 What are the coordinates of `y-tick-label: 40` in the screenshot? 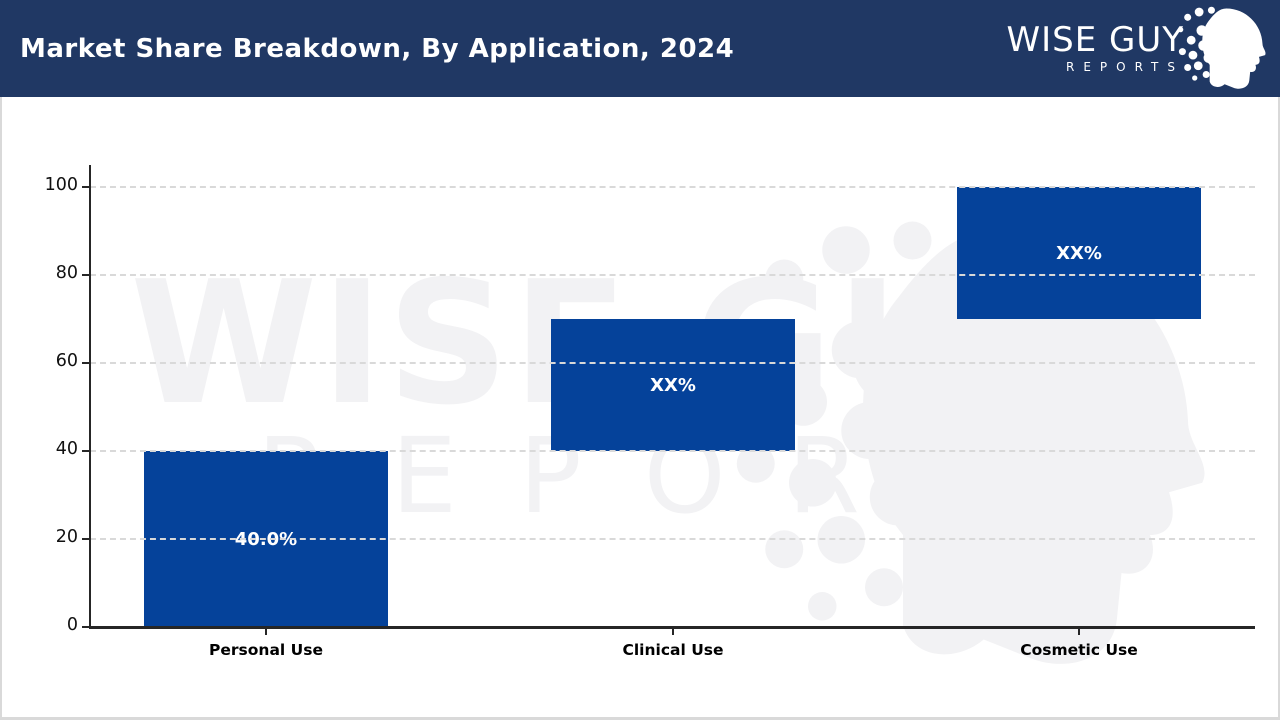 It's located at (66, 449).